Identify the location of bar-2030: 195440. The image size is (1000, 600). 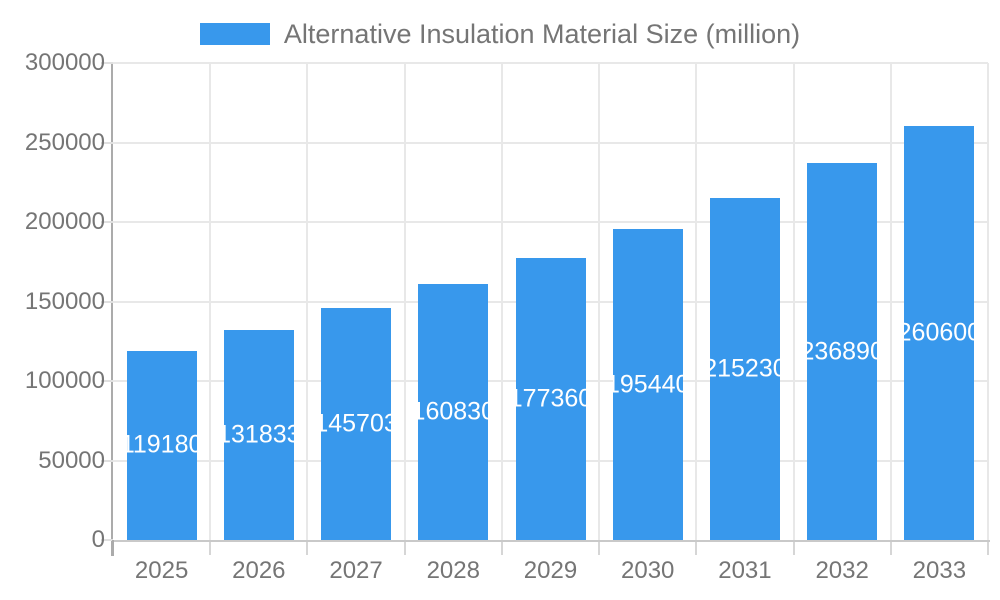
(647, 384).